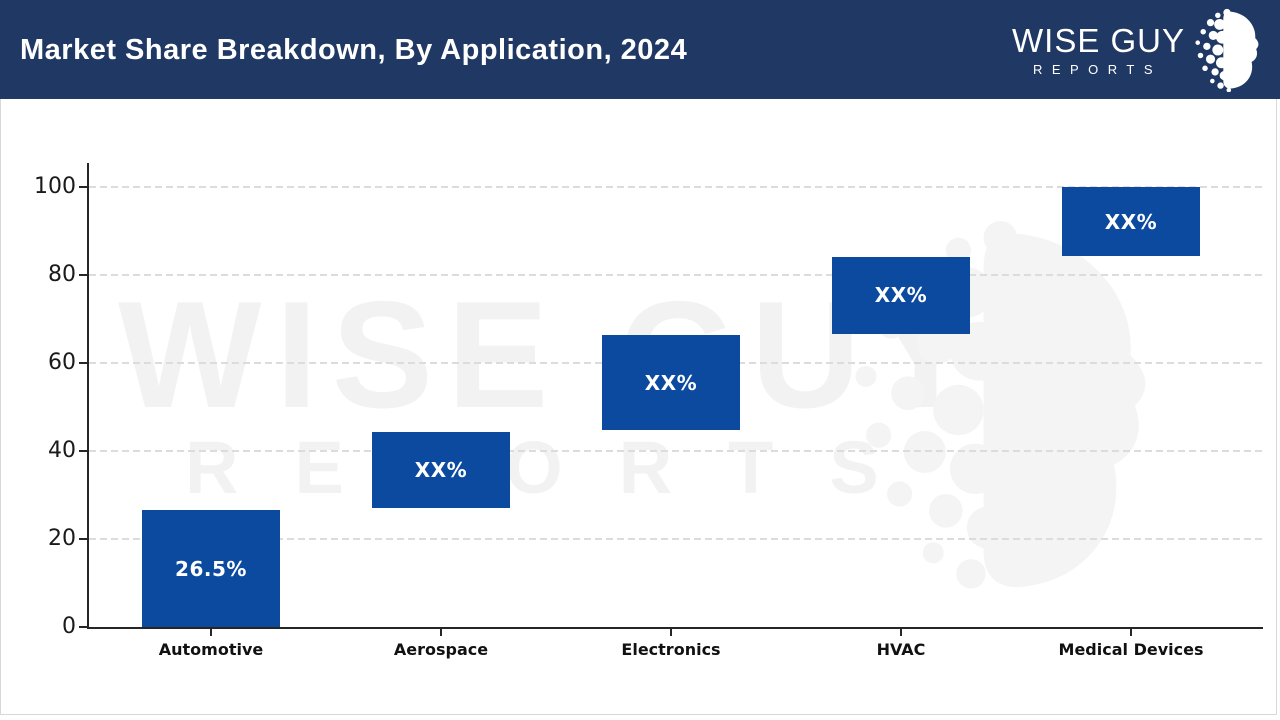 The height and width of the screenshot is (720, 1280). What do you see at coordinates (62, 450) in the screenshot?
I see `y-tick-label-40: 40` at bounding box center [62, 450].